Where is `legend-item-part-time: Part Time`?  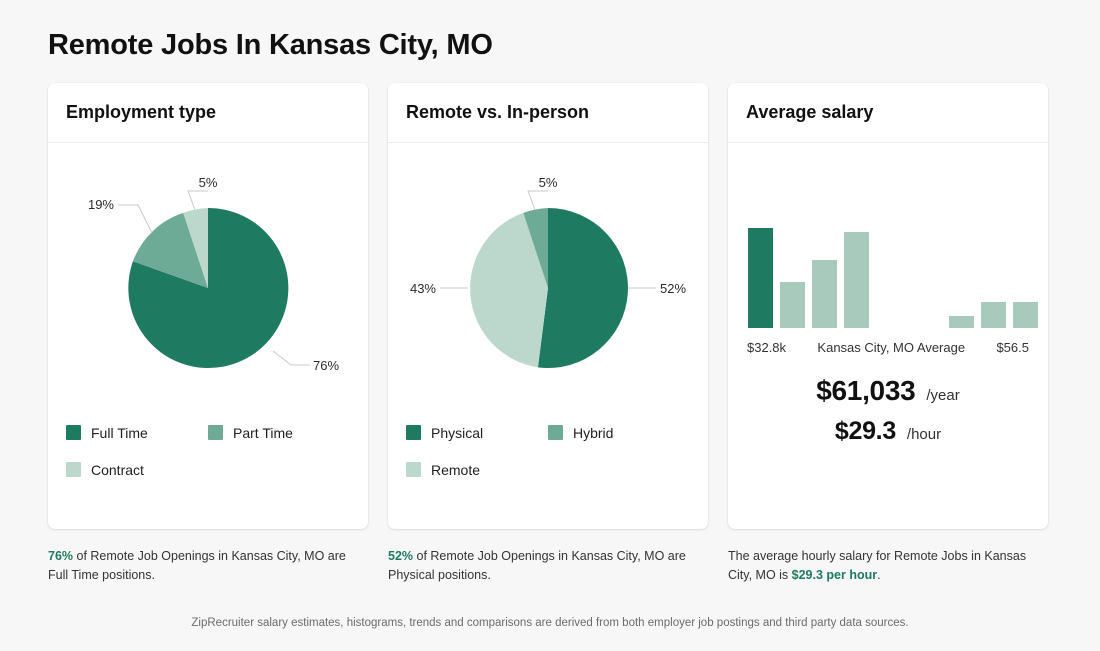
legend-item-part-time: Part Time is located at coordinates (279, 433).